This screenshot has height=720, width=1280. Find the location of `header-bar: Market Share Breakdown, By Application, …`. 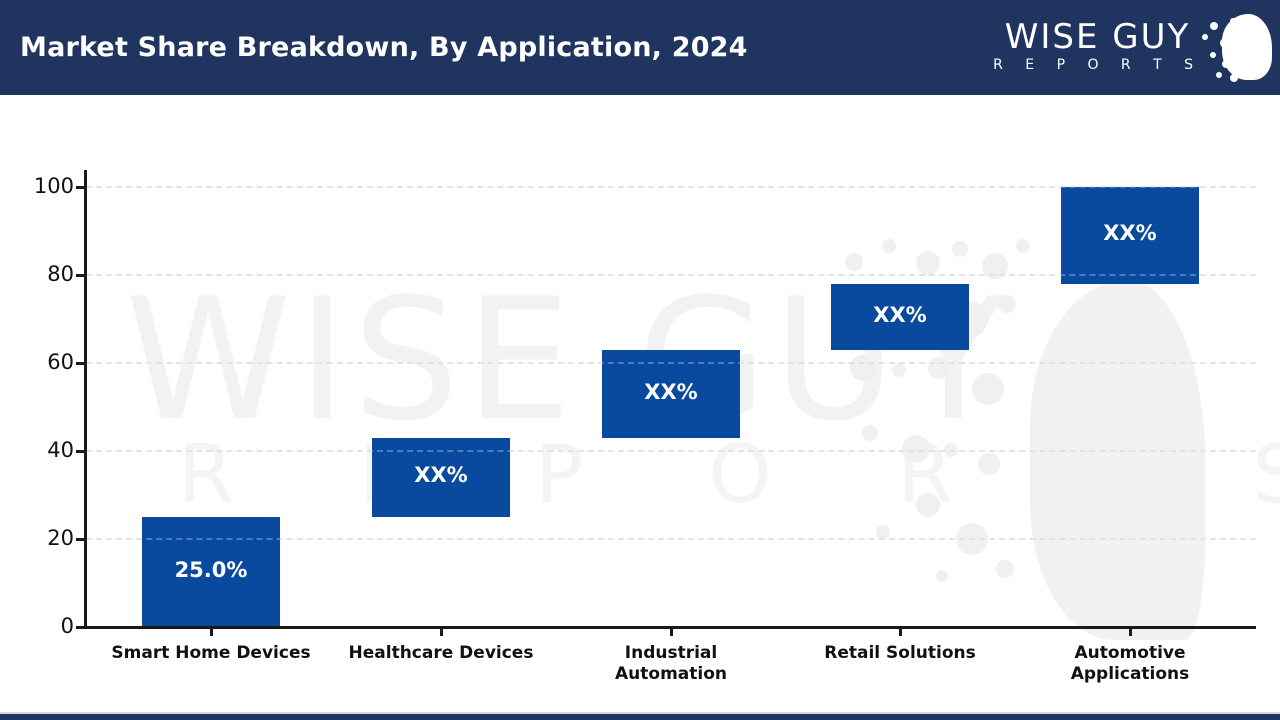

header-bar: Market Share Breakdown, By Application, … is located at coordinates (640, 47).